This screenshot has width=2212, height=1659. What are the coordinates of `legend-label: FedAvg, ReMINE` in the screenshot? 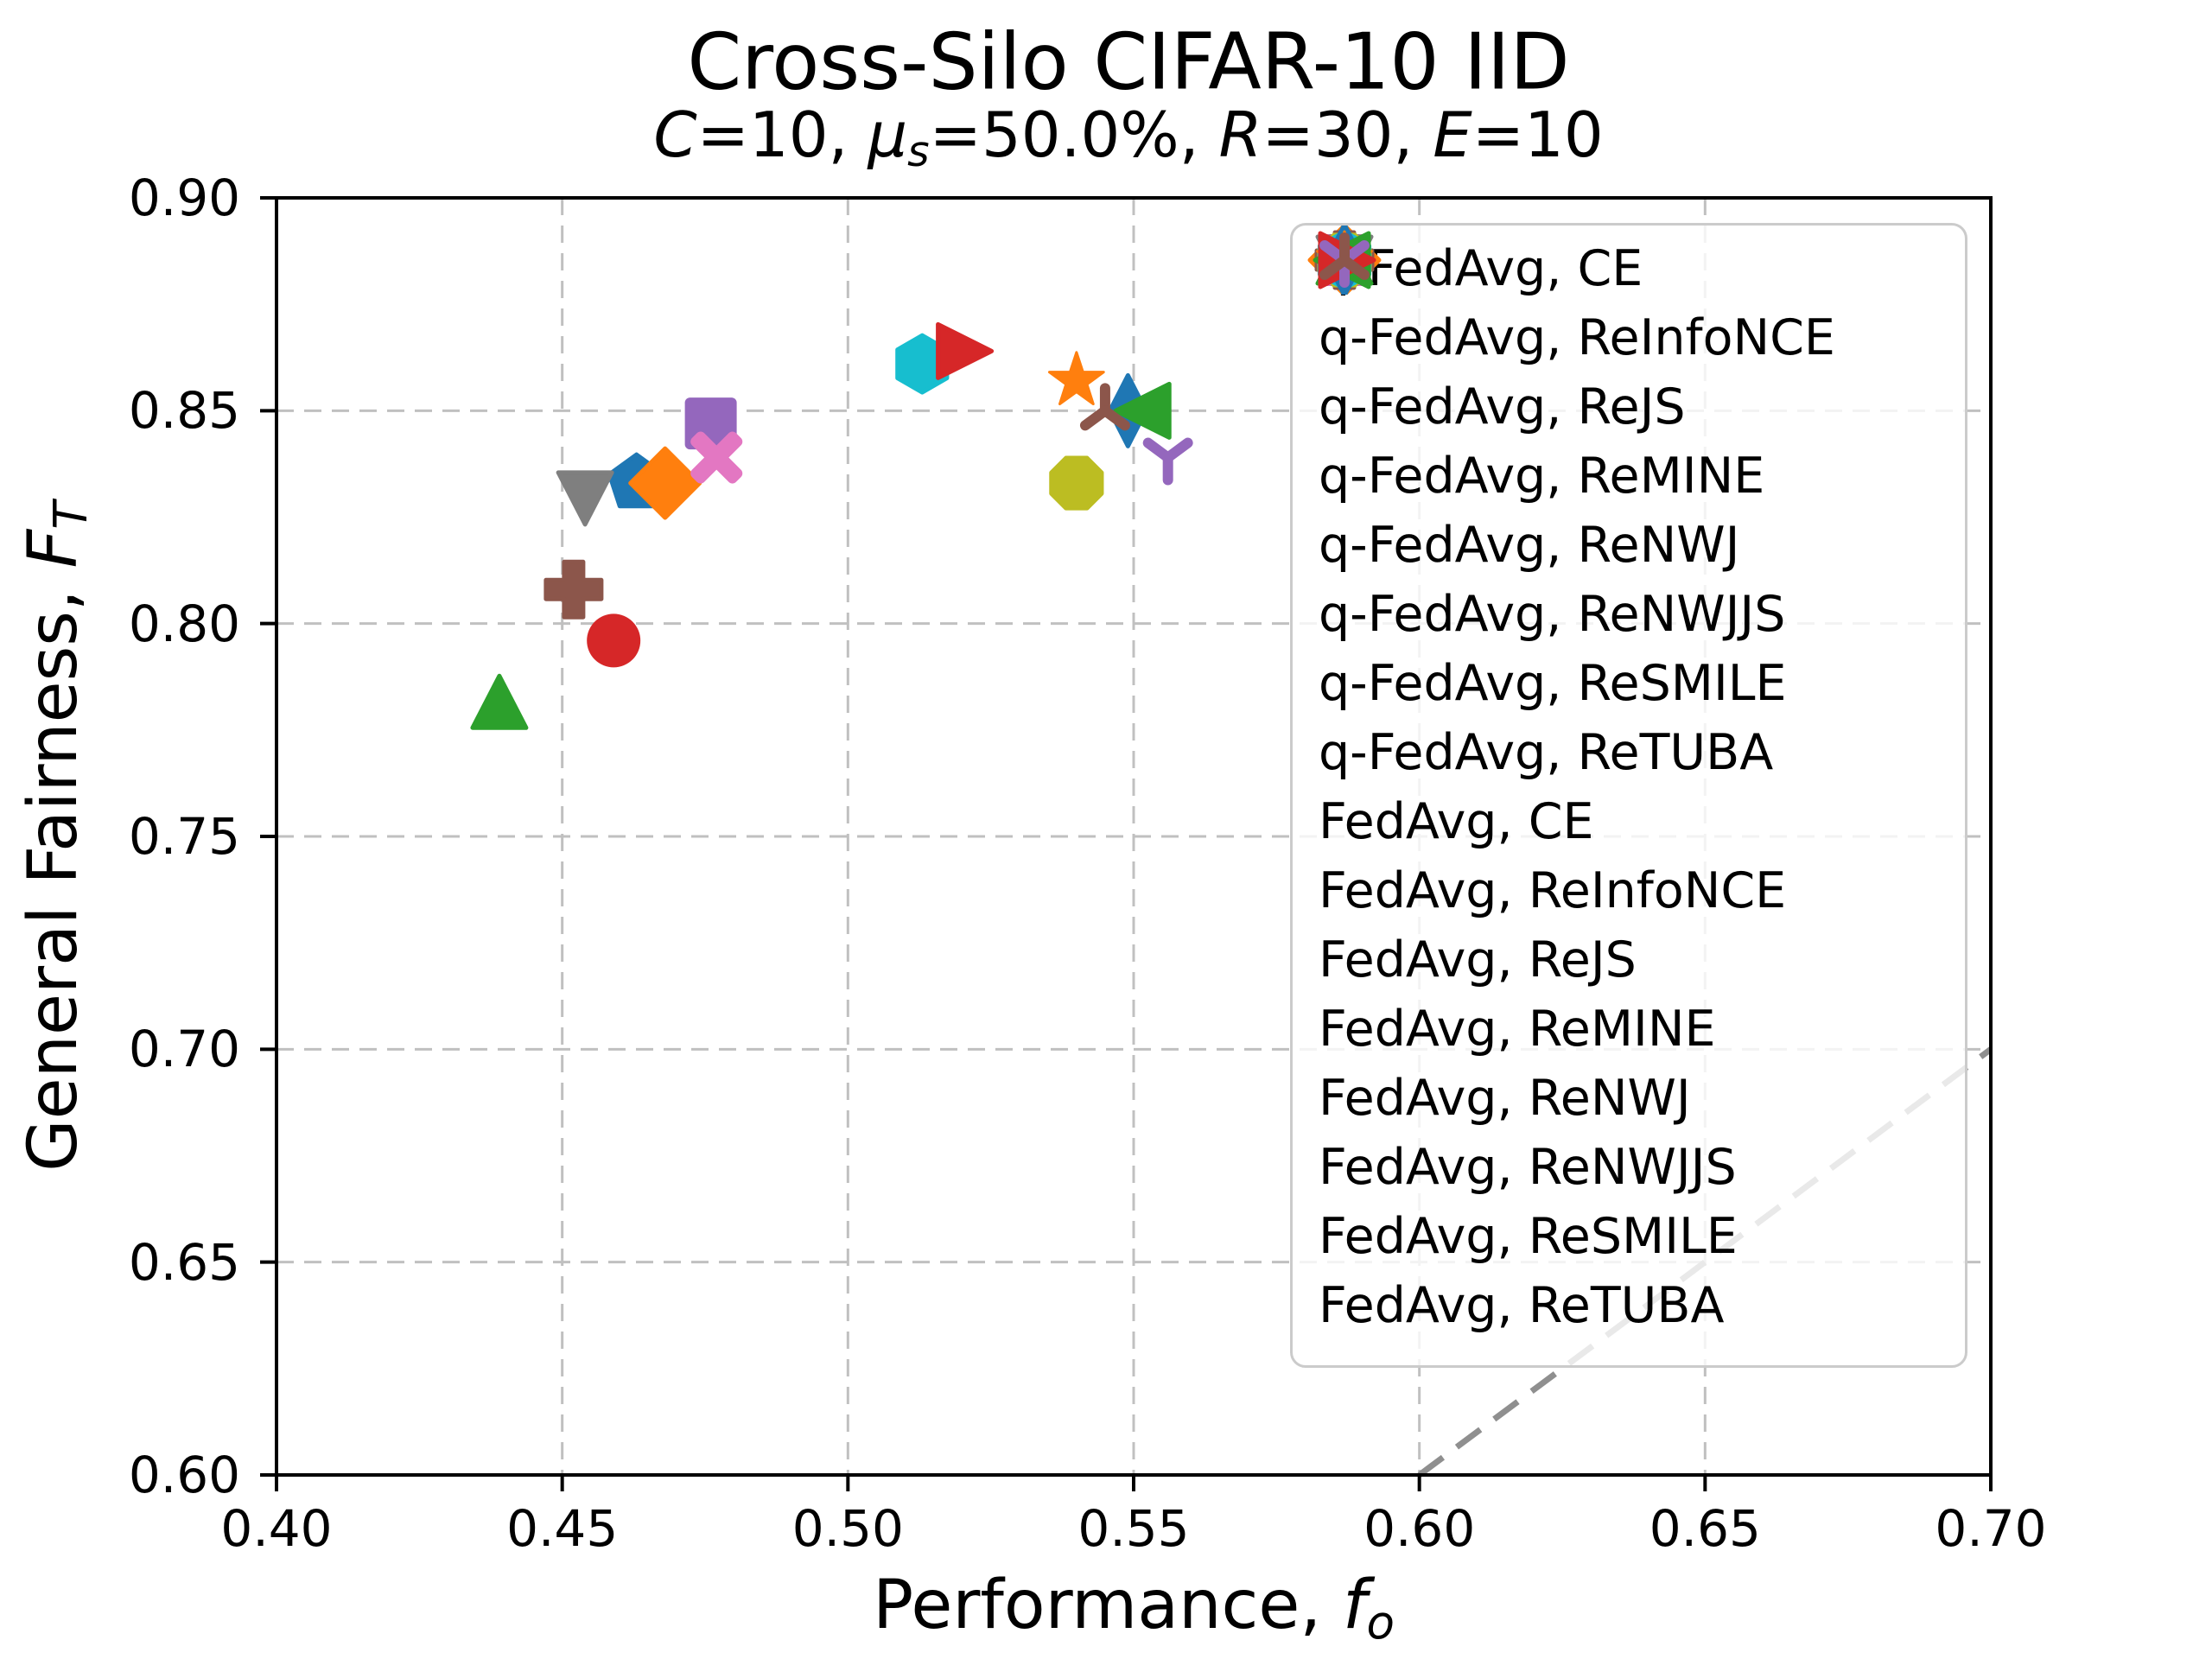 It's located at (1517, 1029).